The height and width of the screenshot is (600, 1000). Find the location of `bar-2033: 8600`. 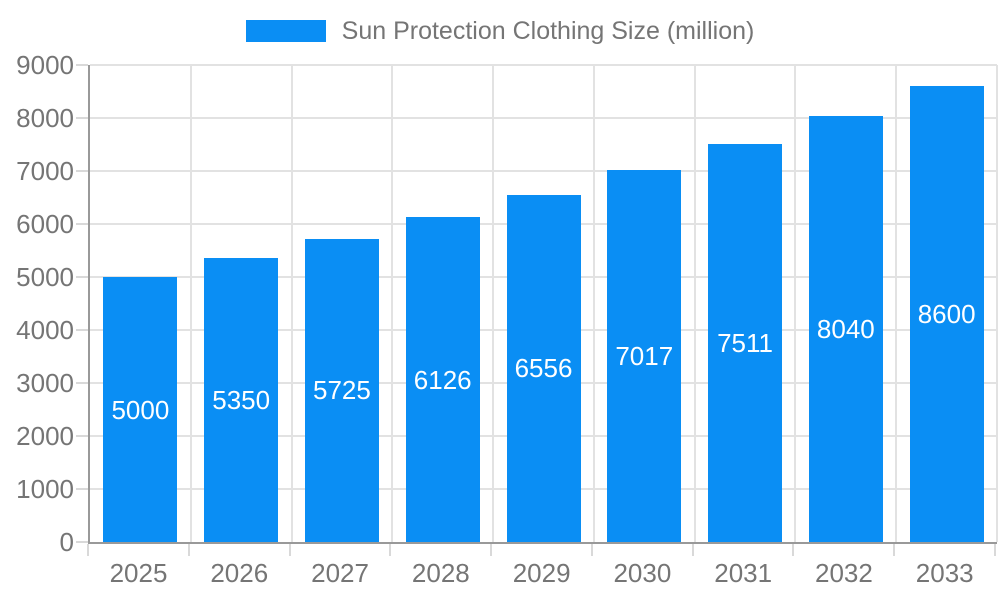

bar-2033: 8600 is located at coordinates (946, 314).